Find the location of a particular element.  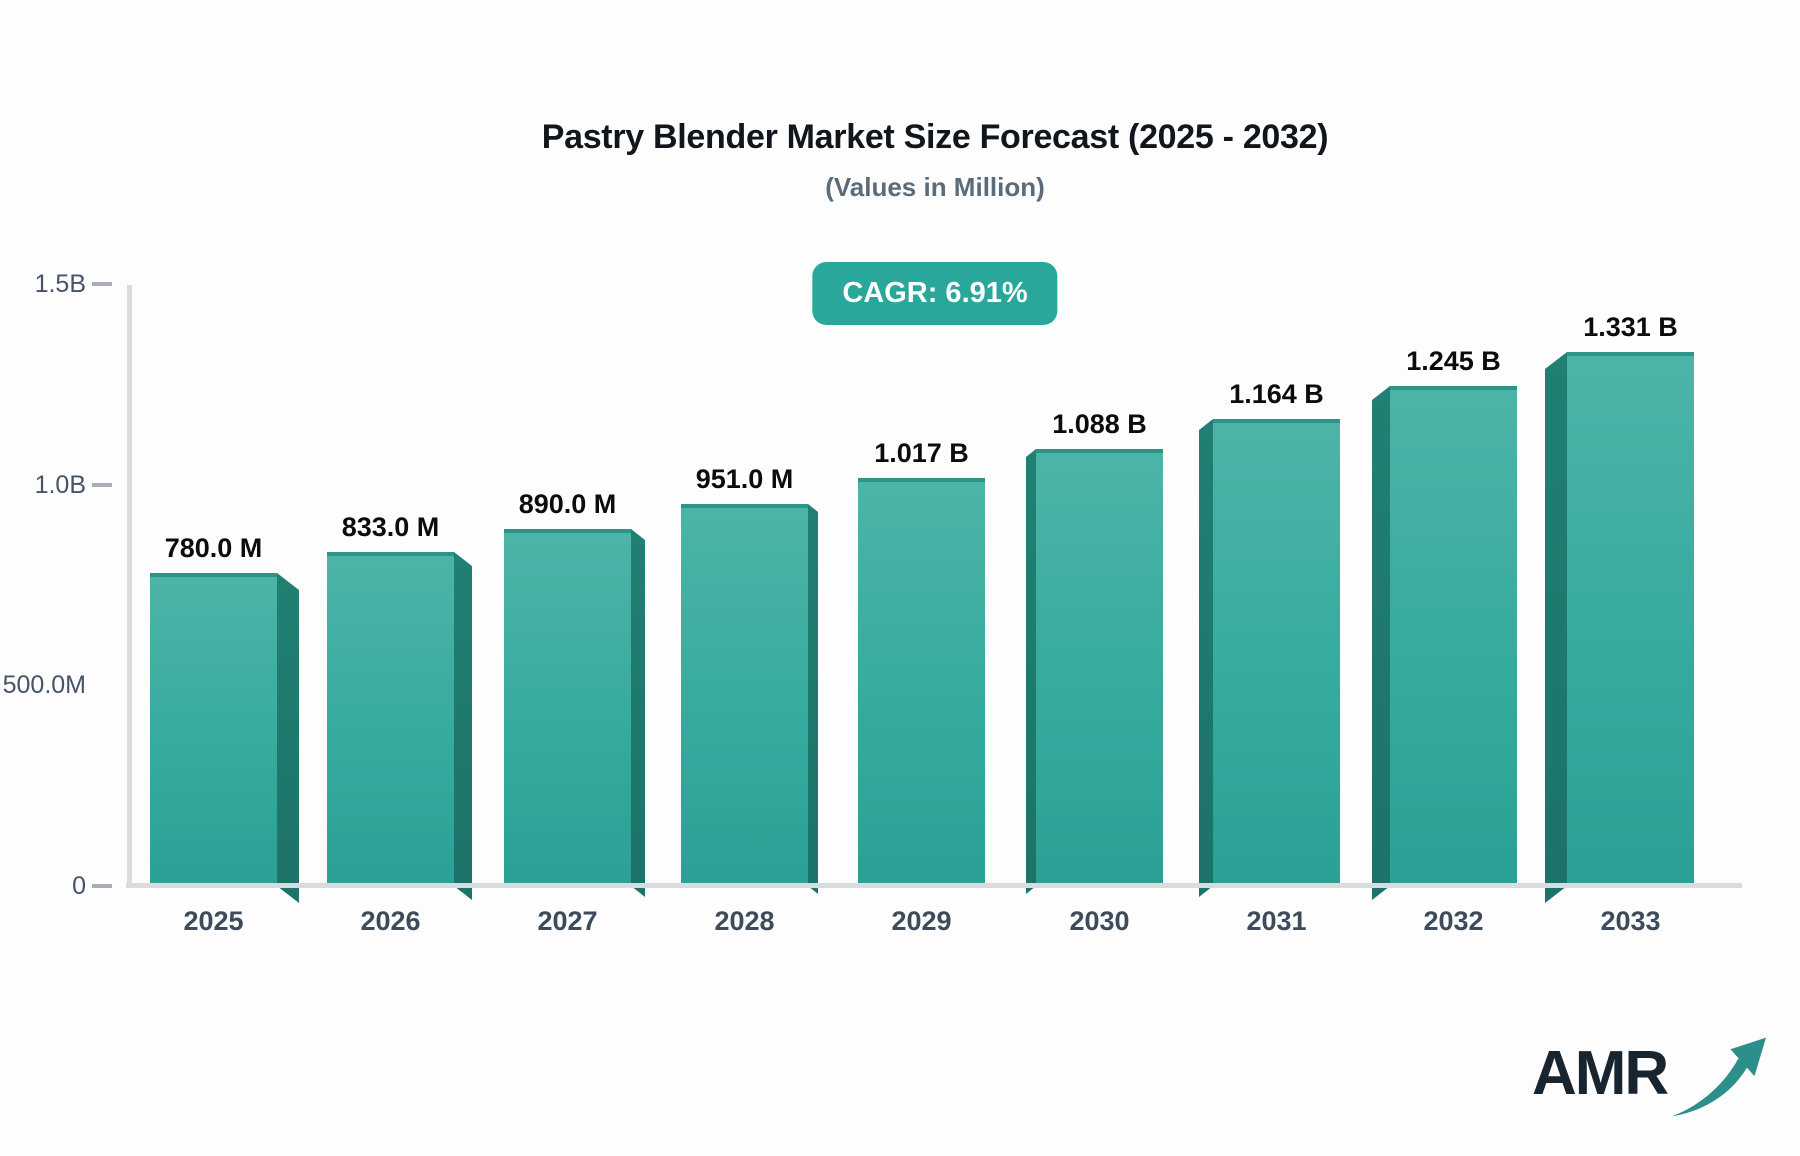

x-axis-label-2027: 2027 is located at coordinates (567, 921).